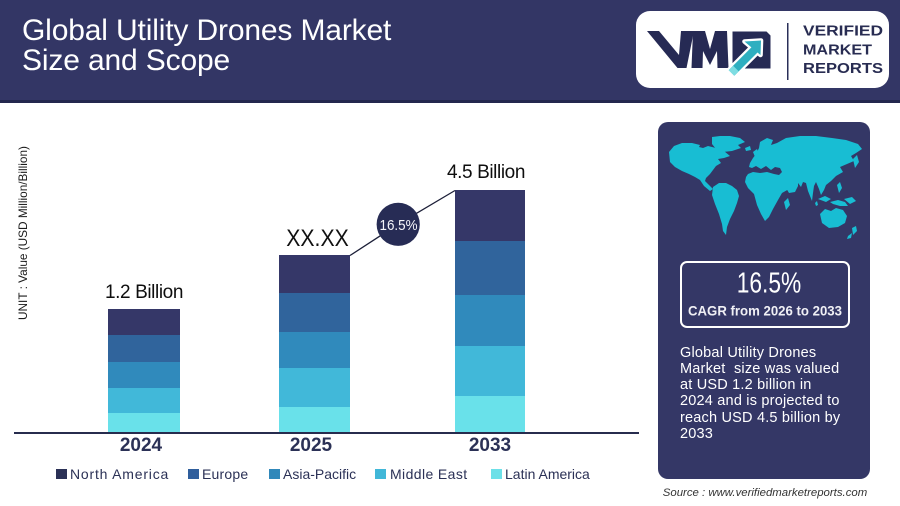 Image resolution: width=900 pixels, height=506 pixels. What do you see at coordinates (843, 32) in the screenshot?
I see `svg-text: VERIFIED` at bounding box center [843, 32].